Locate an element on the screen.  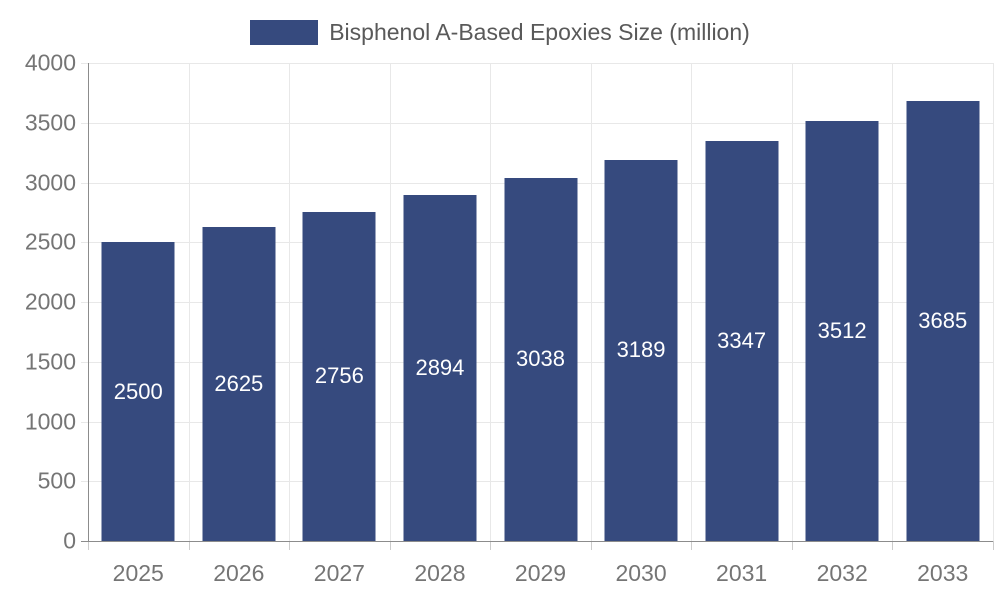
bar: 2894 is located at coordinates (440, 368).